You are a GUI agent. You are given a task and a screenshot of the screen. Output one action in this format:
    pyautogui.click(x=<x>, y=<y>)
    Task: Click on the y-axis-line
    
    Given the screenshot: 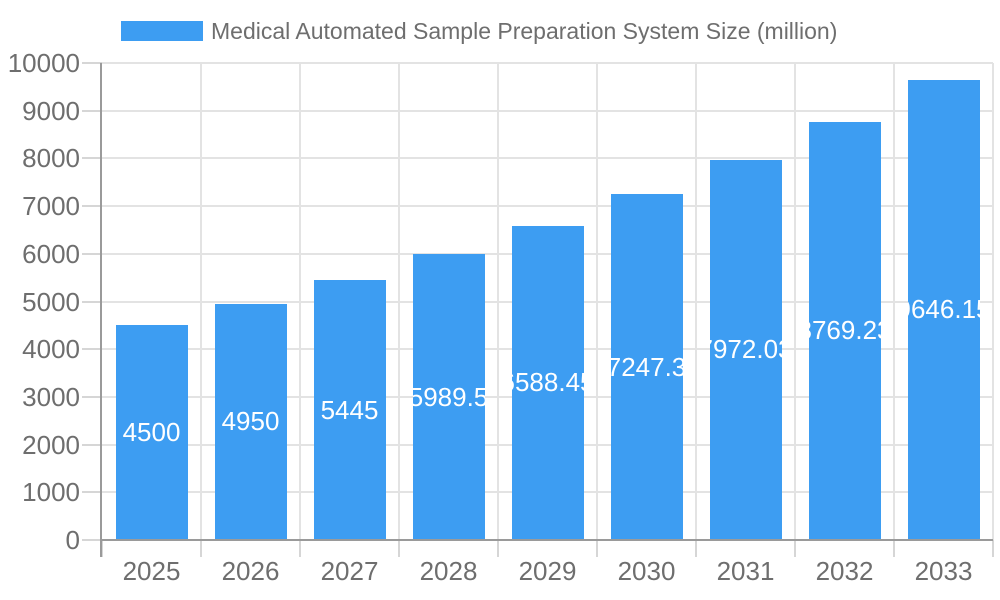 What is the action you would take?
    pyautogui.click(x=101, y=310)
    